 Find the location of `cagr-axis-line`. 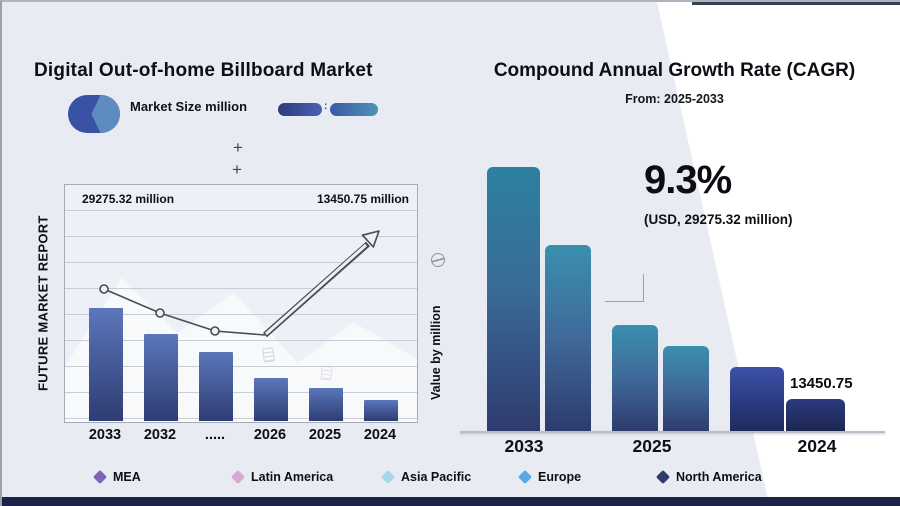

cagr-axis-line is located at coordinates (672, 432).